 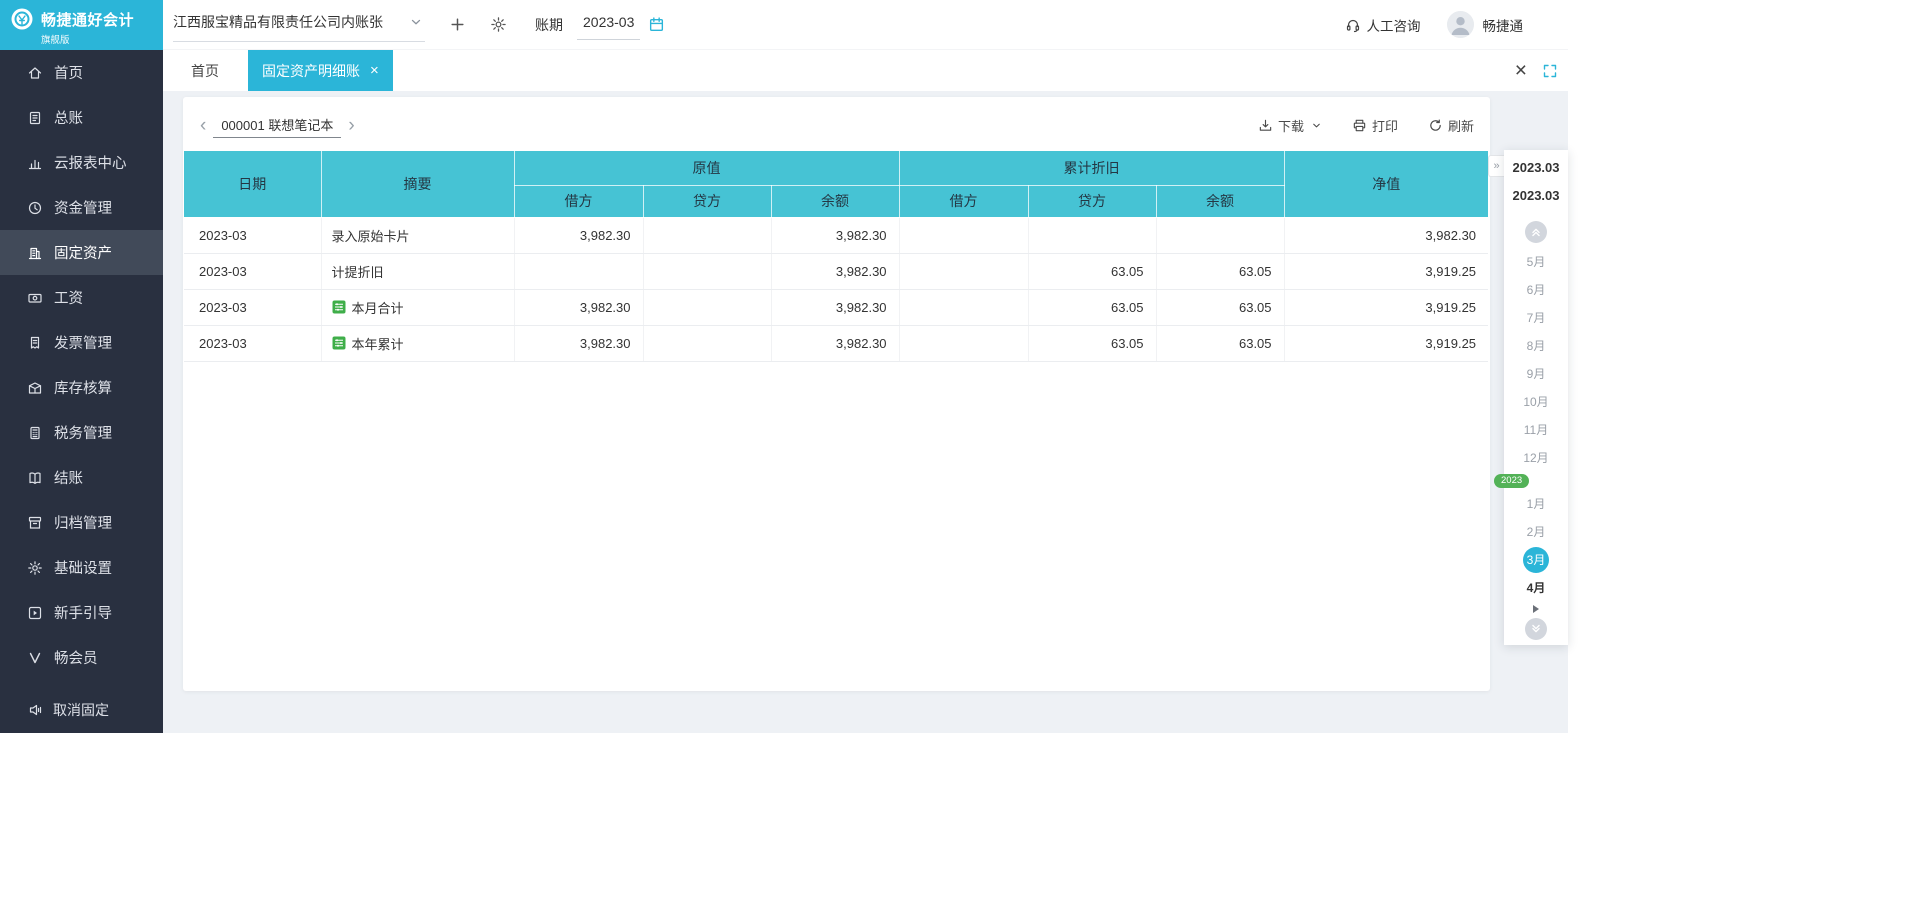 I want to click on timeline-month: 6月, so click(x=1536, y=290).